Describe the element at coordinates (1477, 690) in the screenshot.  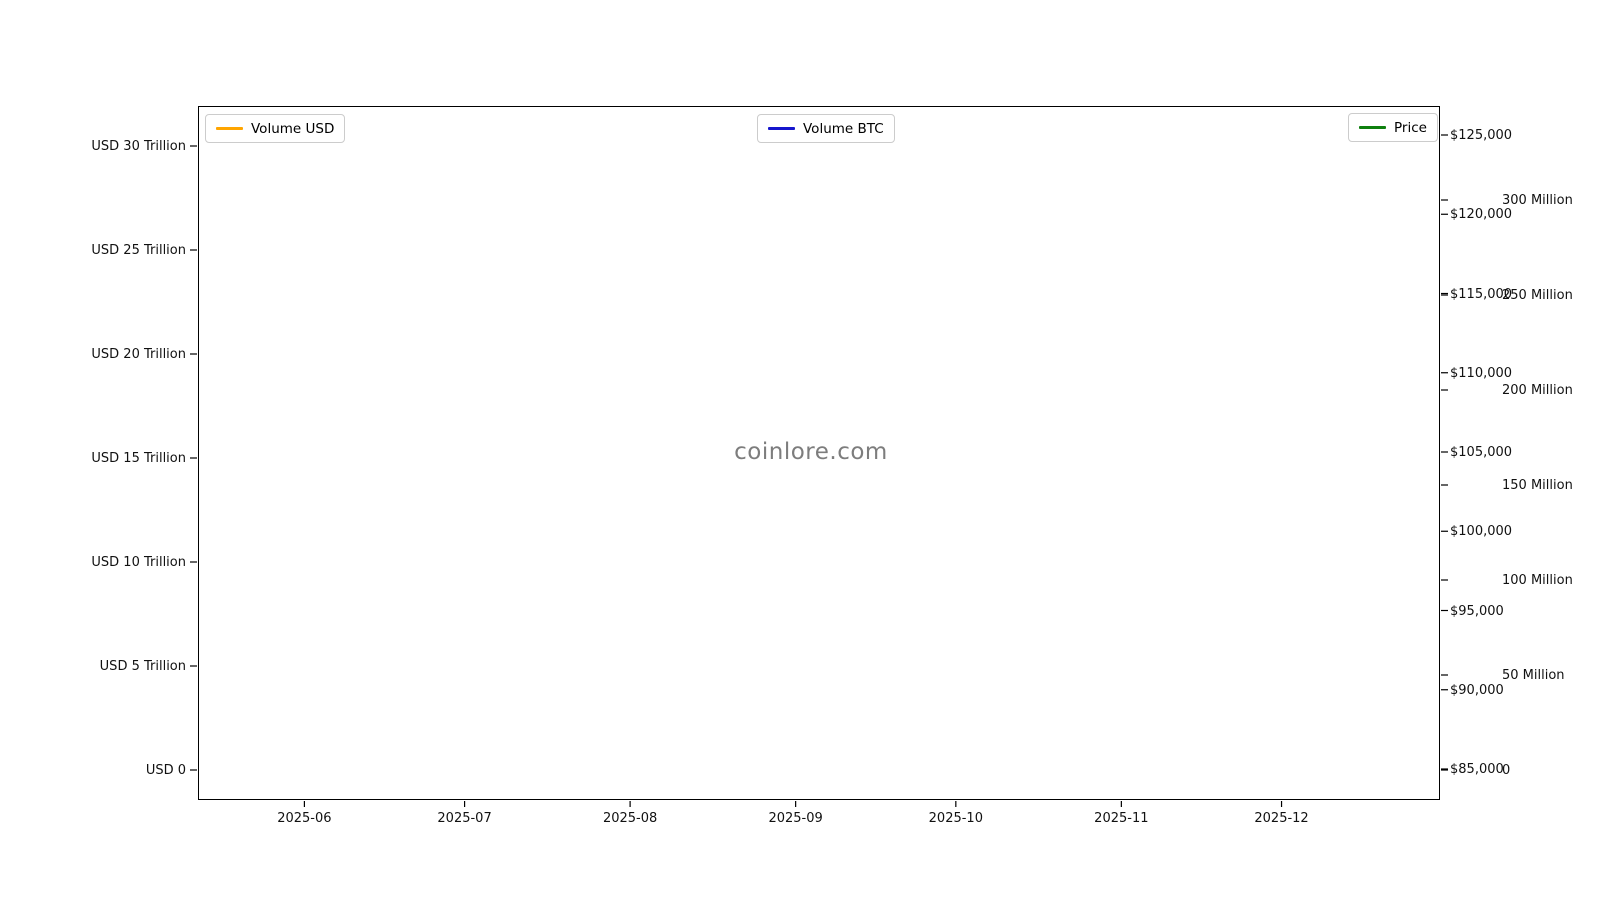
I see `y-right-price-tick-label: $90,000` at that location.